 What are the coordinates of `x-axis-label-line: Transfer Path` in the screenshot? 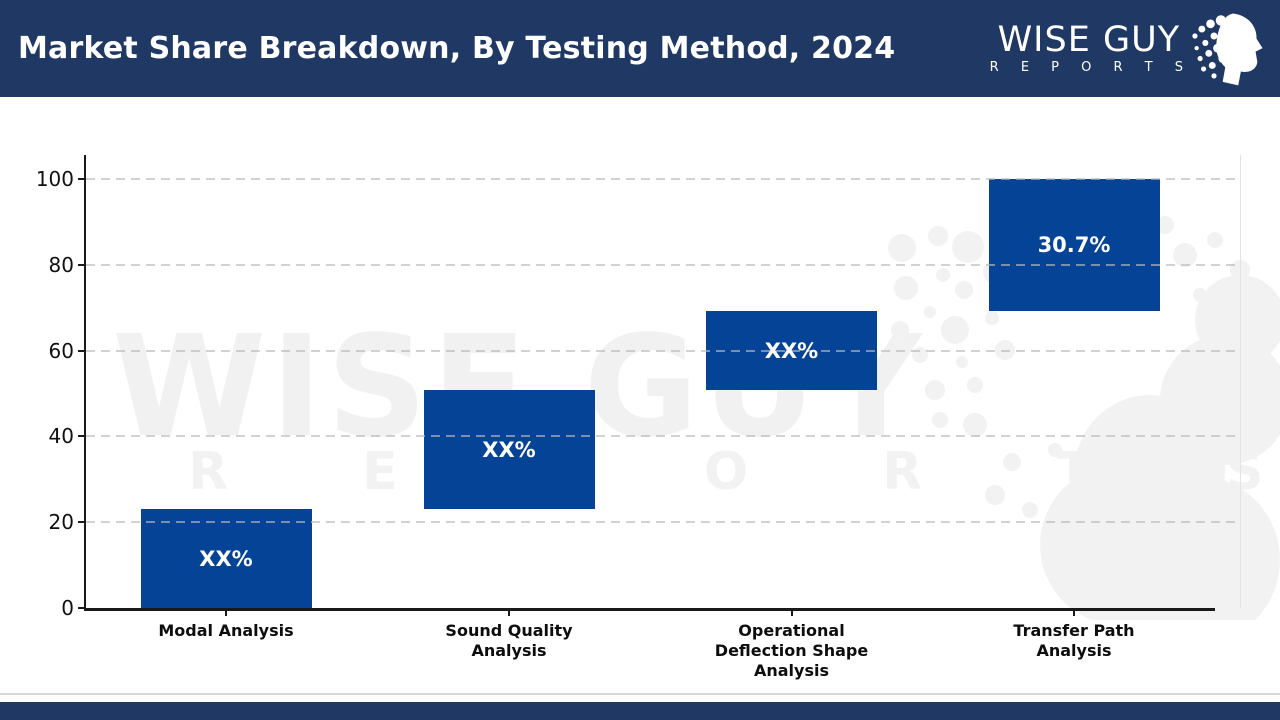 It's located at (1074, 630).